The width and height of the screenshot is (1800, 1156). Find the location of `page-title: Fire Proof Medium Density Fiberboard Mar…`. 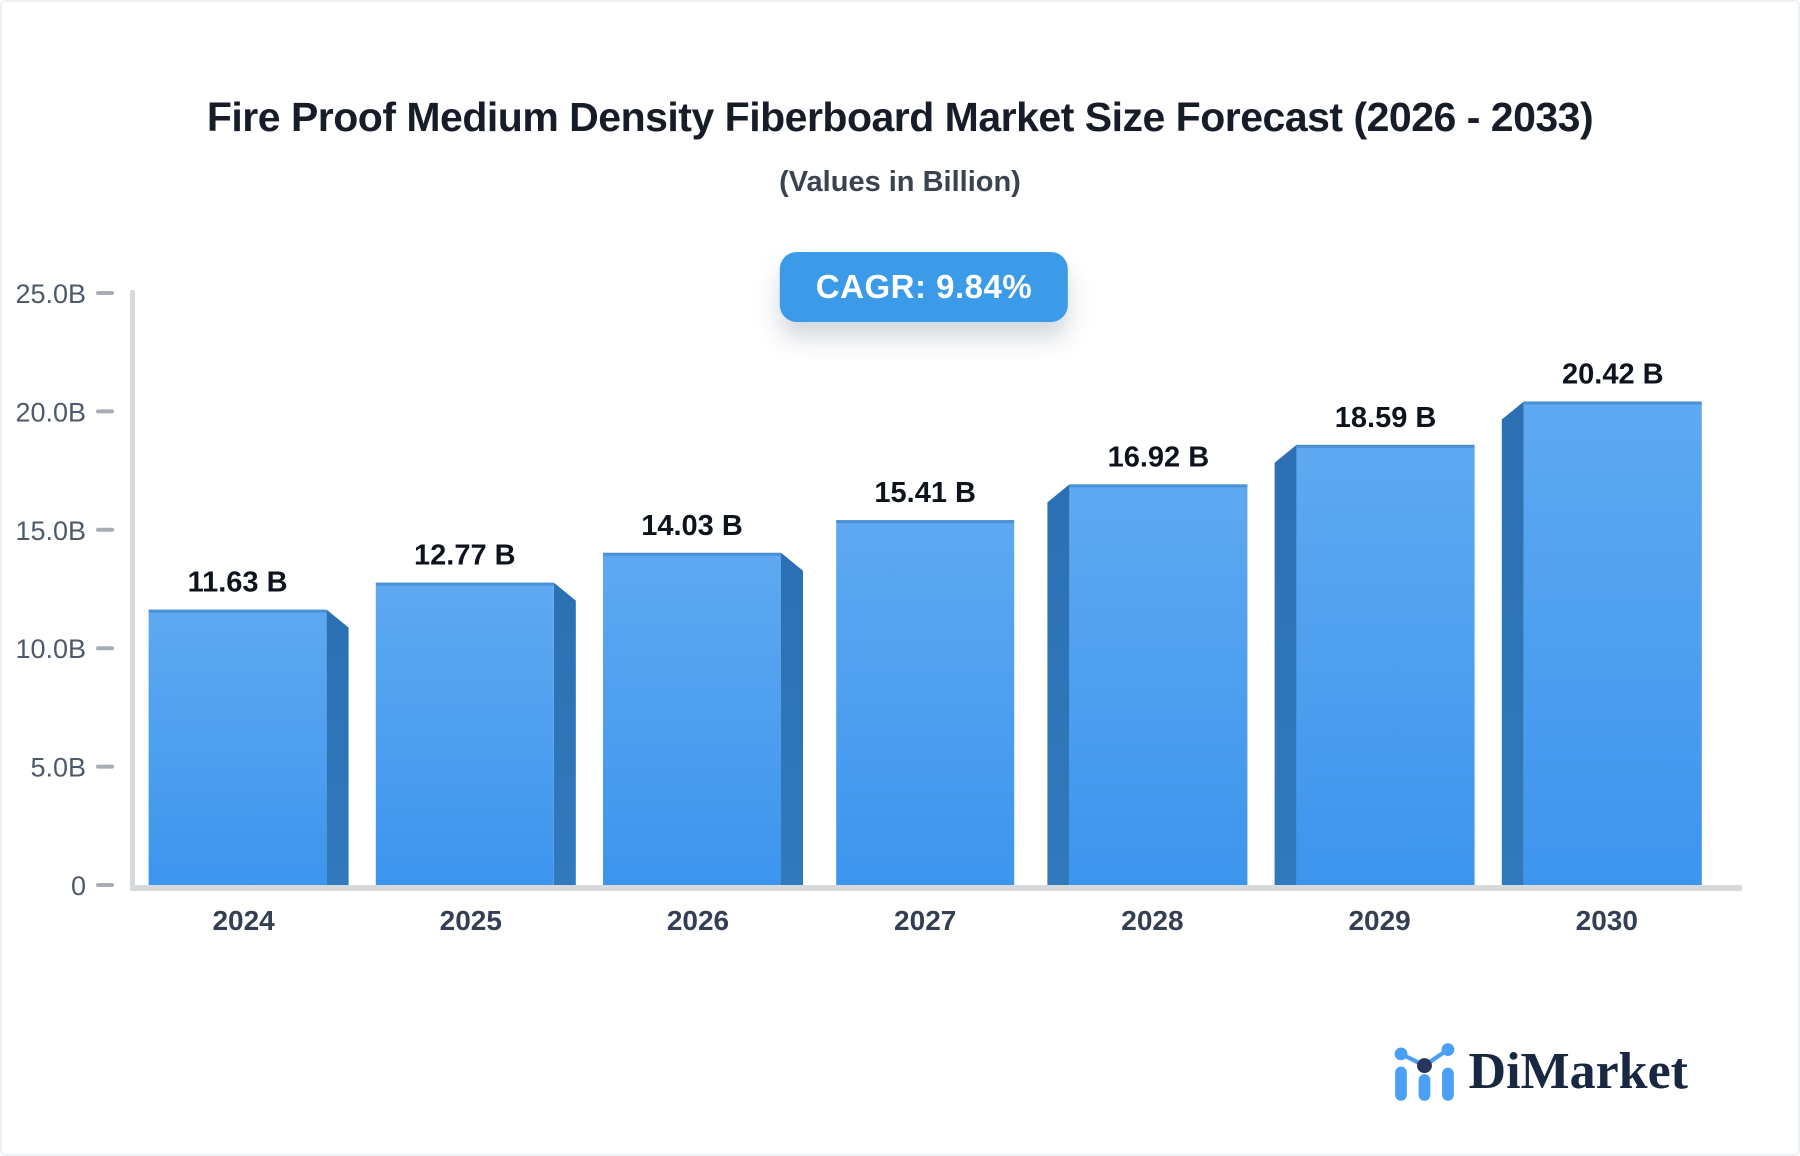

page-title: Fire Proof Medium Density Fiberboard Mar… is located at coordinates (900, 117).